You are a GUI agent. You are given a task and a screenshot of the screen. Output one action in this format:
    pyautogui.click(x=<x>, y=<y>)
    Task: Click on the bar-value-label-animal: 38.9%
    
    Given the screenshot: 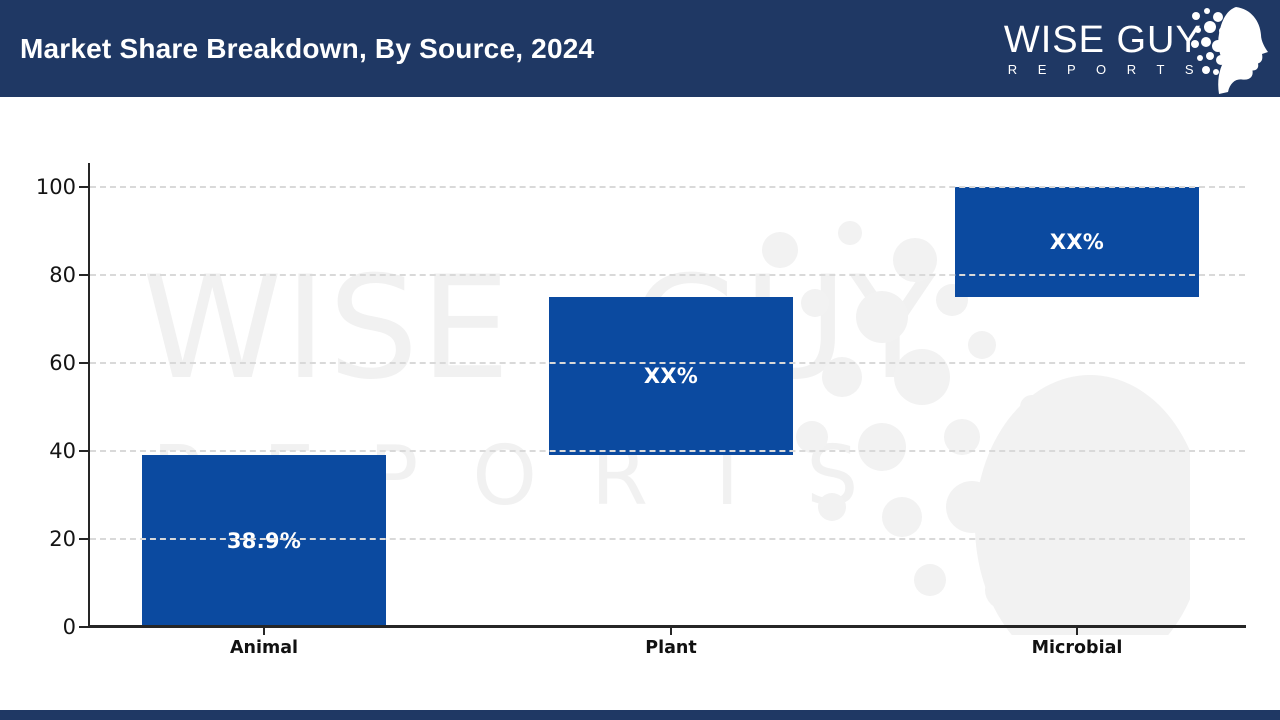 What is the action you would take?
    pyautogui.click(x=264, y=540)
    